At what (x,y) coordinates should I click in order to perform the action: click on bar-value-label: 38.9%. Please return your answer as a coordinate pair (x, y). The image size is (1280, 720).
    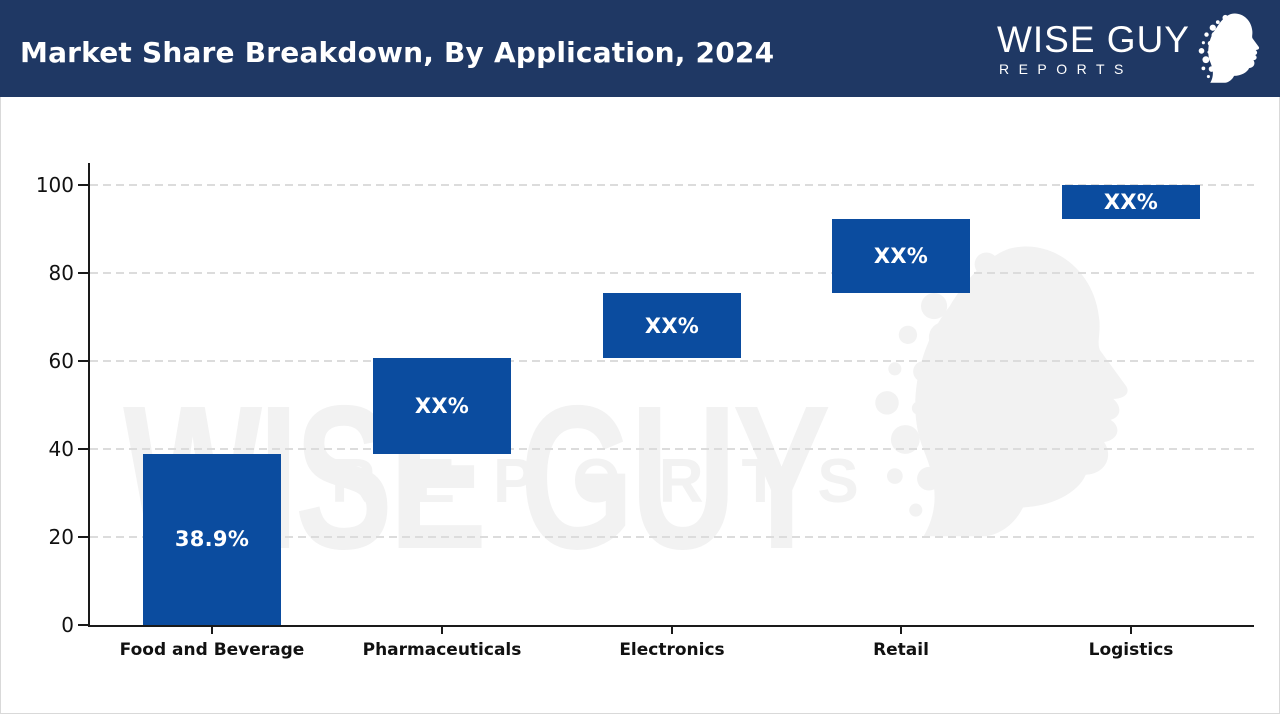
    Looking at the image, I should click on (212, 539).